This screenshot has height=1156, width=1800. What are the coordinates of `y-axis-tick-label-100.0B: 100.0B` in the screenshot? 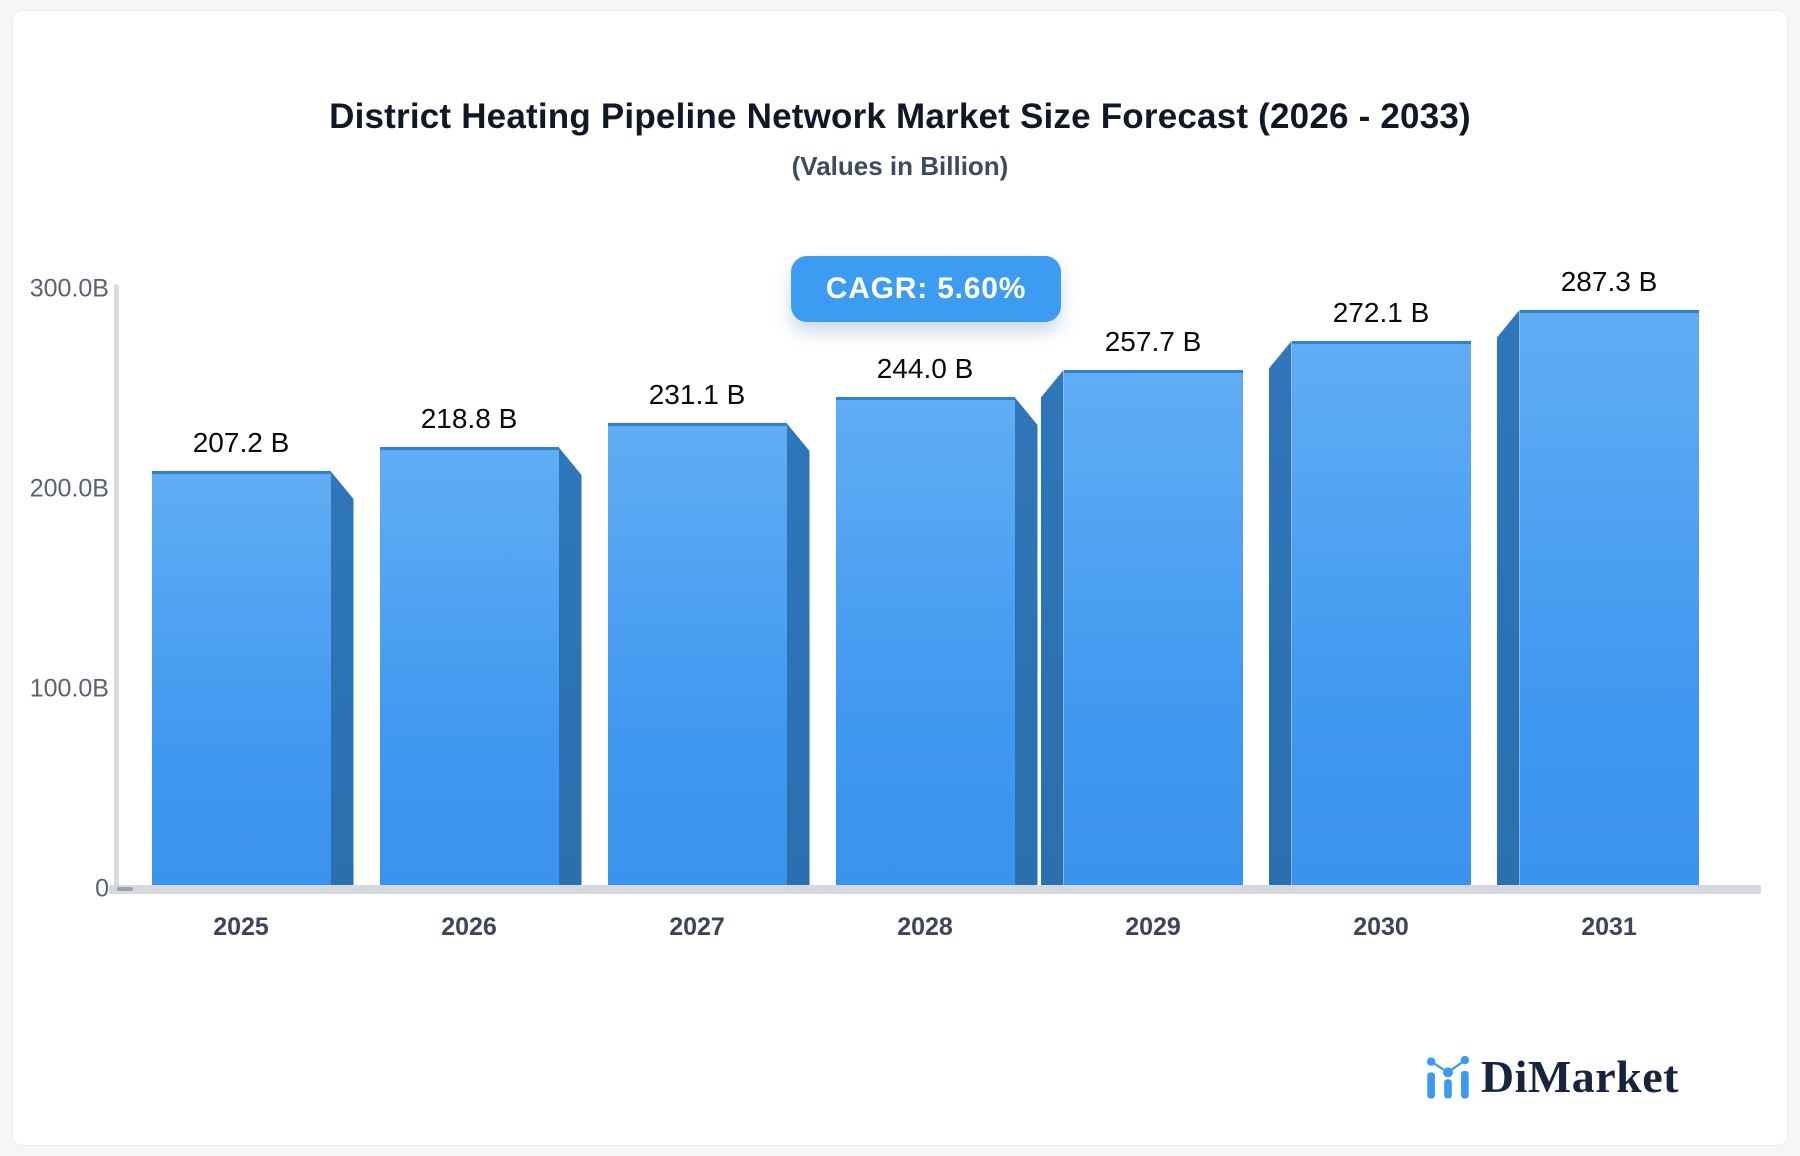 It's located at (69, 688).